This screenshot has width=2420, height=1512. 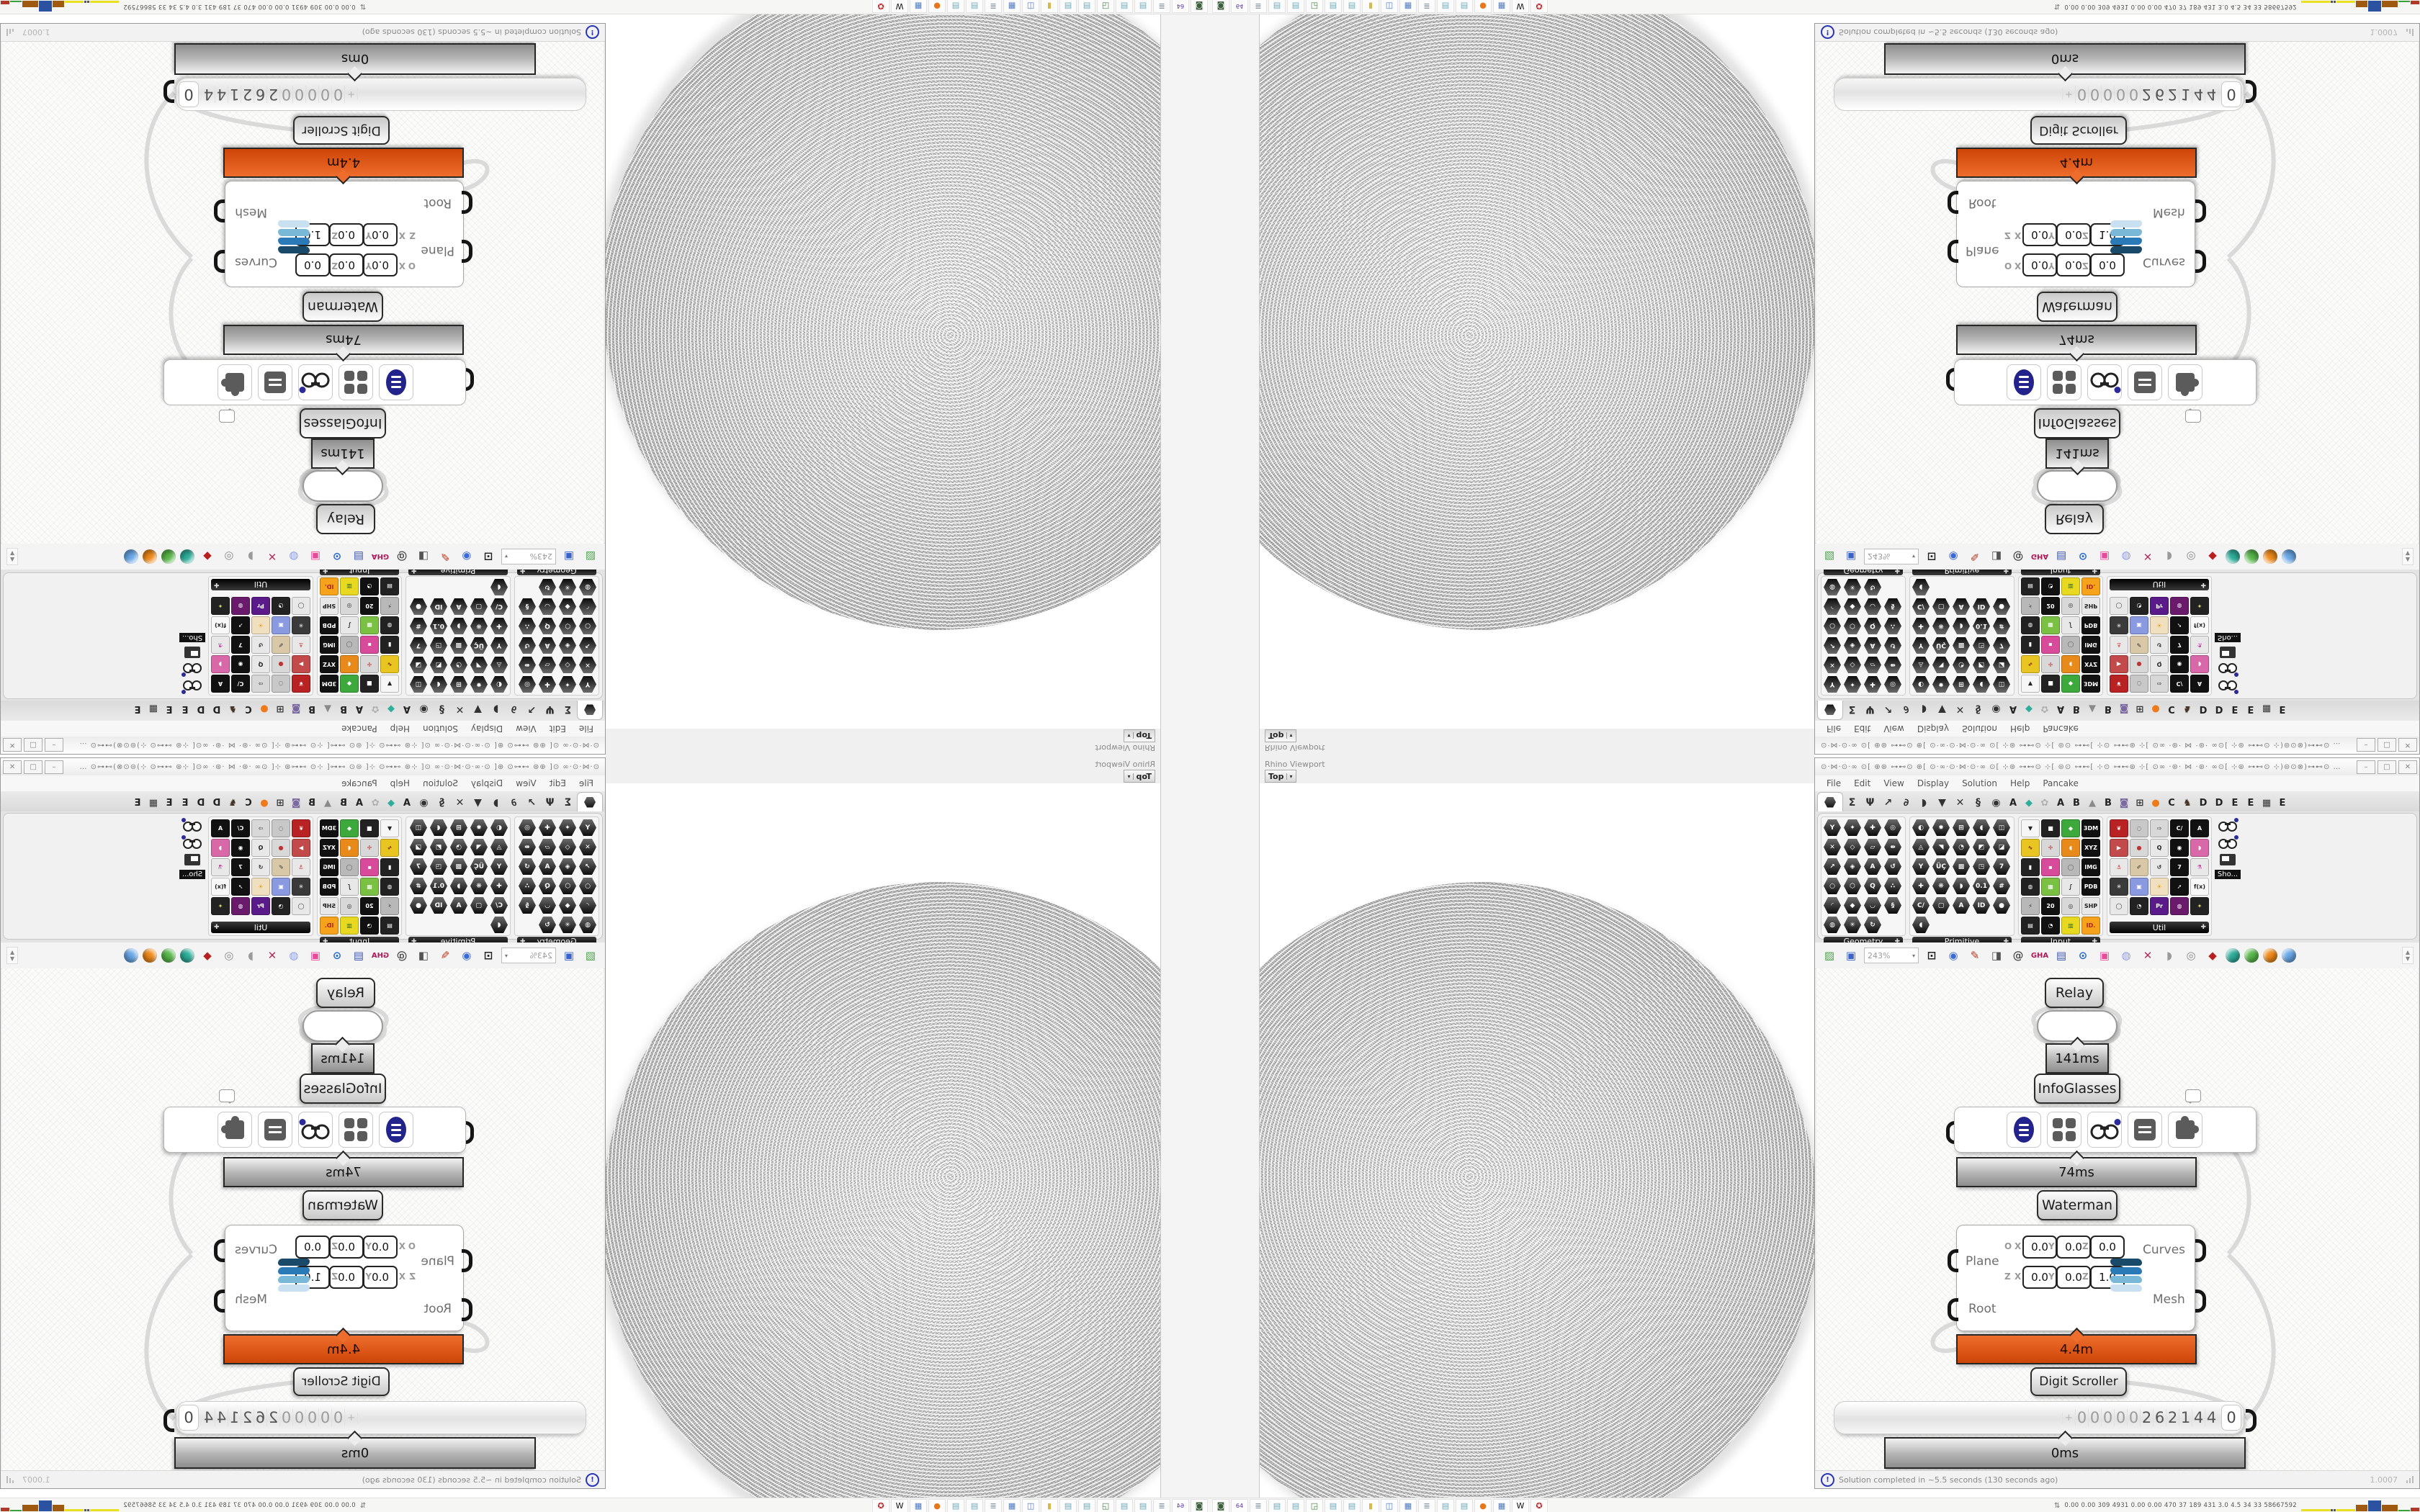 What do you see at coordinates (2200, 1301) in the screenshot?
I see `output-connector-arc` at bounding box center [2200, 1301].